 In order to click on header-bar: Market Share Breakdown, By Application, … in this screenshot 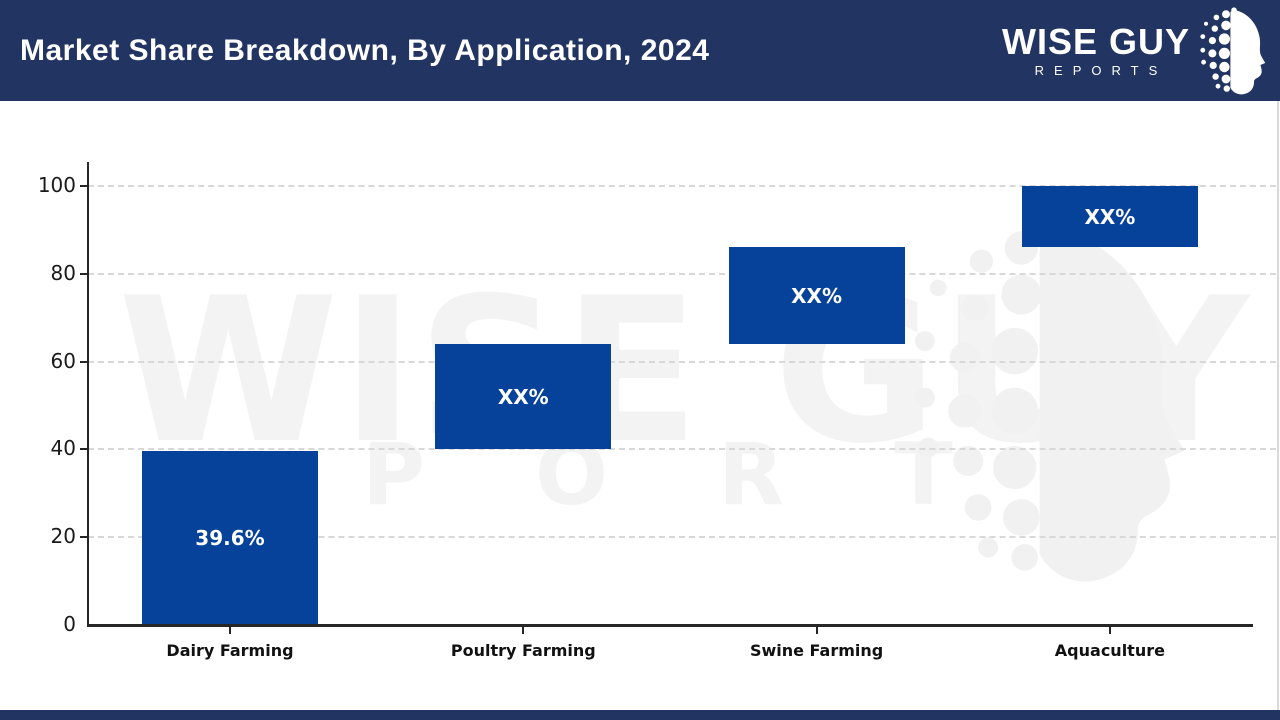, I will do `click(640, 50)`.